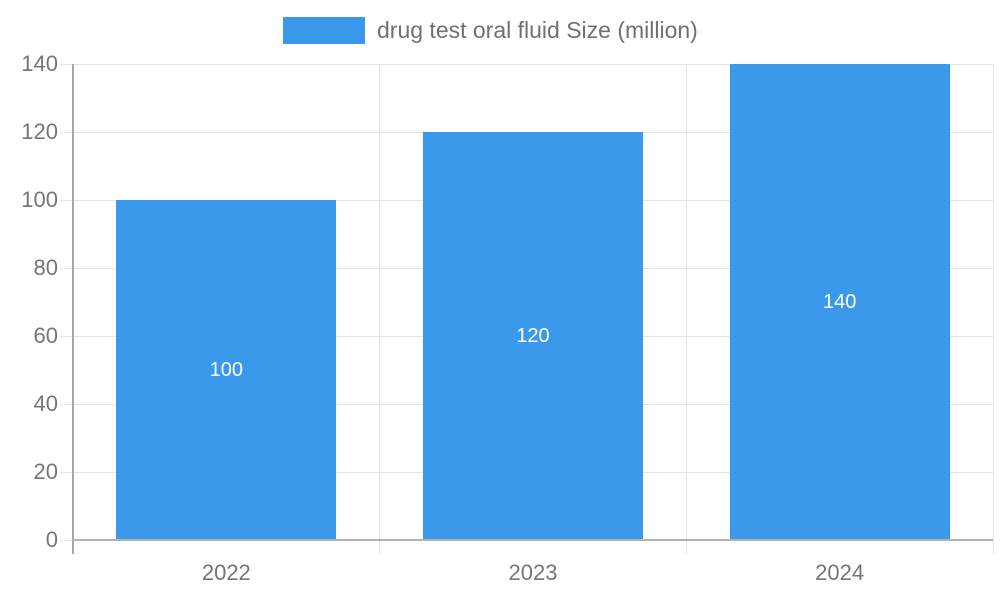 Image resolution: width=1000 pixels, height=600 pixels. I want to click on bar-2023, so click(533, 336).